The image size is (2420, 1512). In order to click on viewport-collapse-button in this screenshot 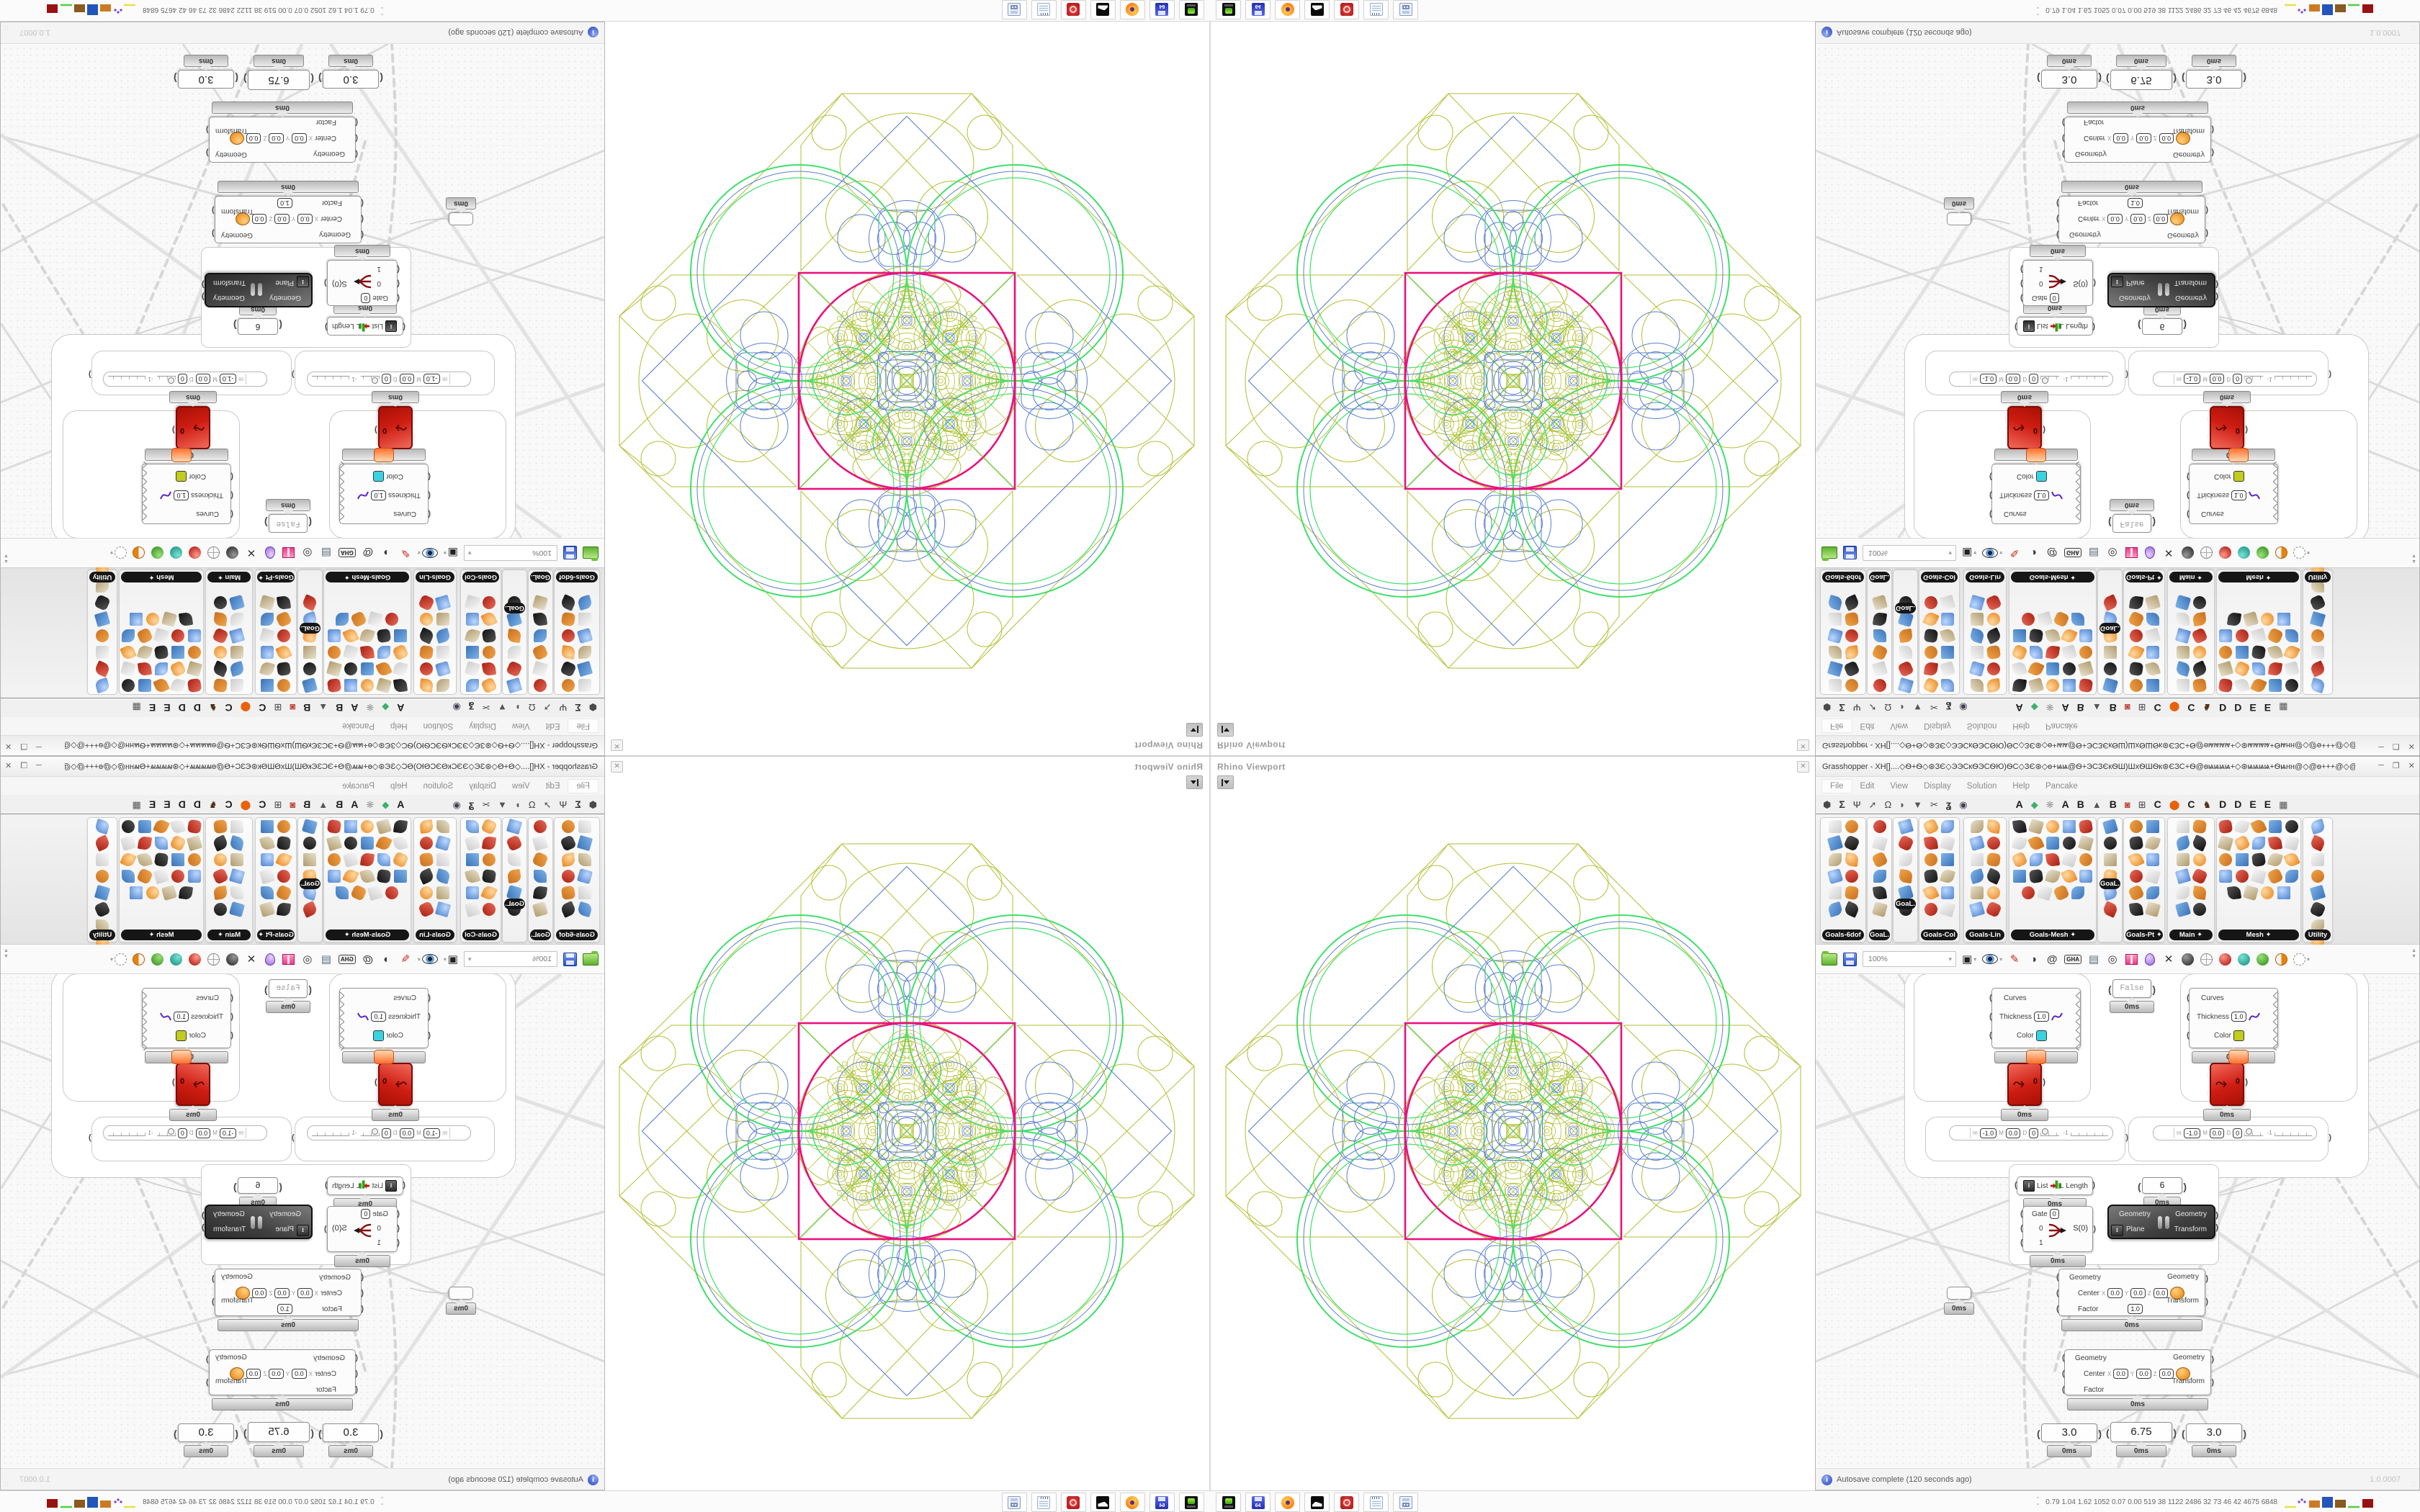, I will do `click(1225, 782)`.